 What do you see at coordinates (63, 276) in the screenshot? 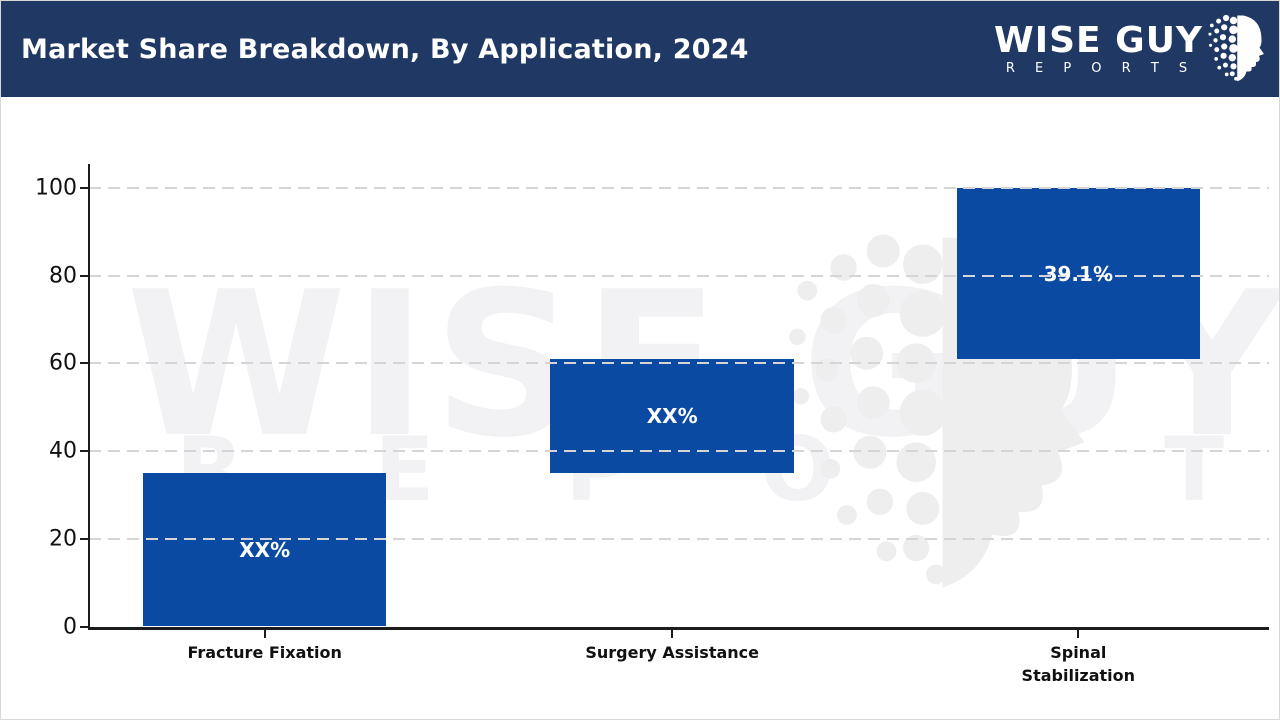
I see `y-tick-label: 80` at bounding box center [63, 276].